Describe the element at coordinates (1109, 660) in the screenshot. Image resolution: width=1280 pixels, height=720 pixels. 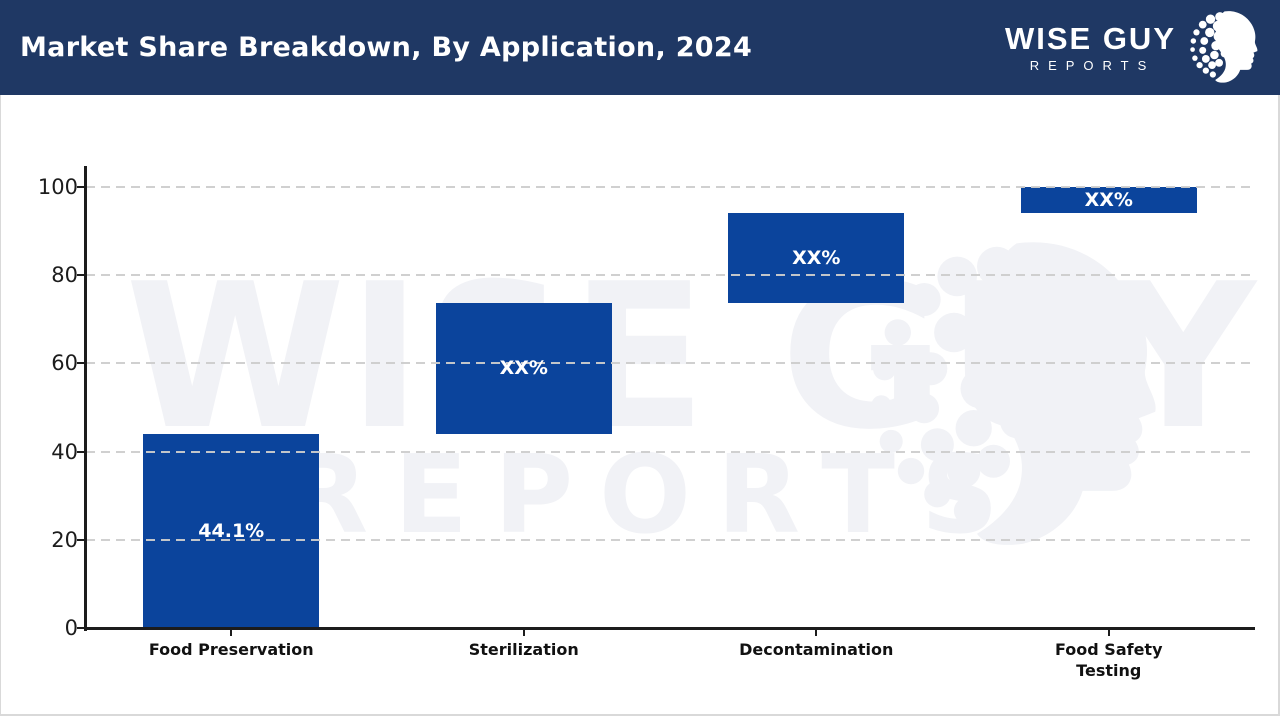
I see `x-category-label-food-safety-testing: Food Safety Testing` at that location.